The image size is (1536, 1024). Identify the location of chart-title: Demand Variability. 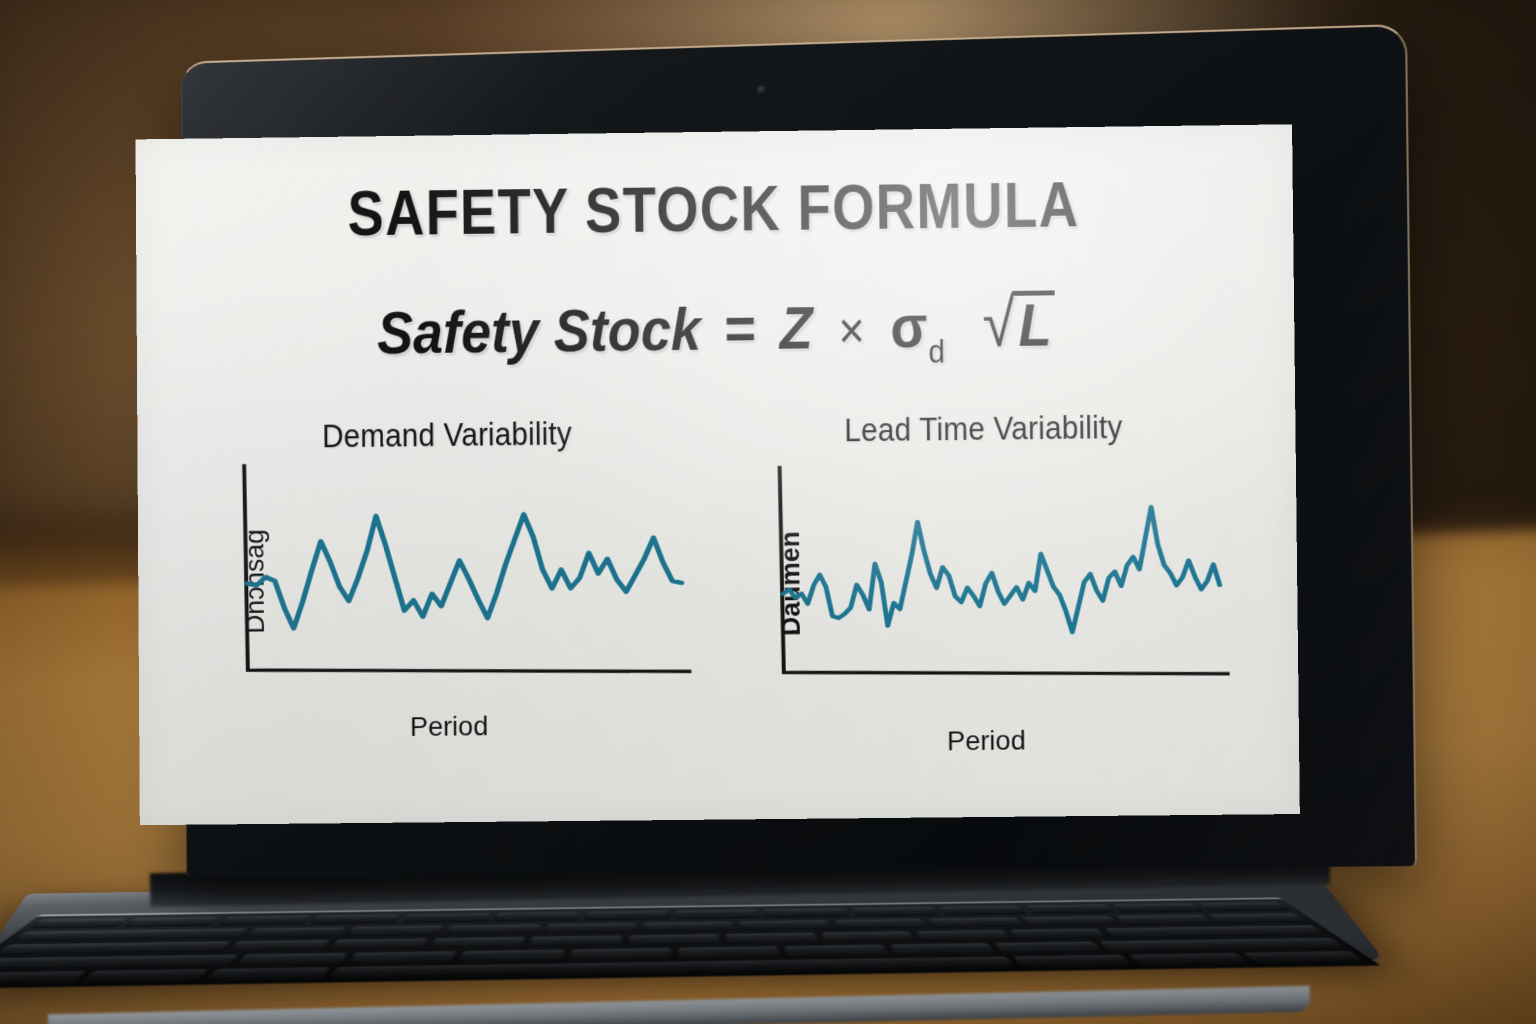
(447, 435).